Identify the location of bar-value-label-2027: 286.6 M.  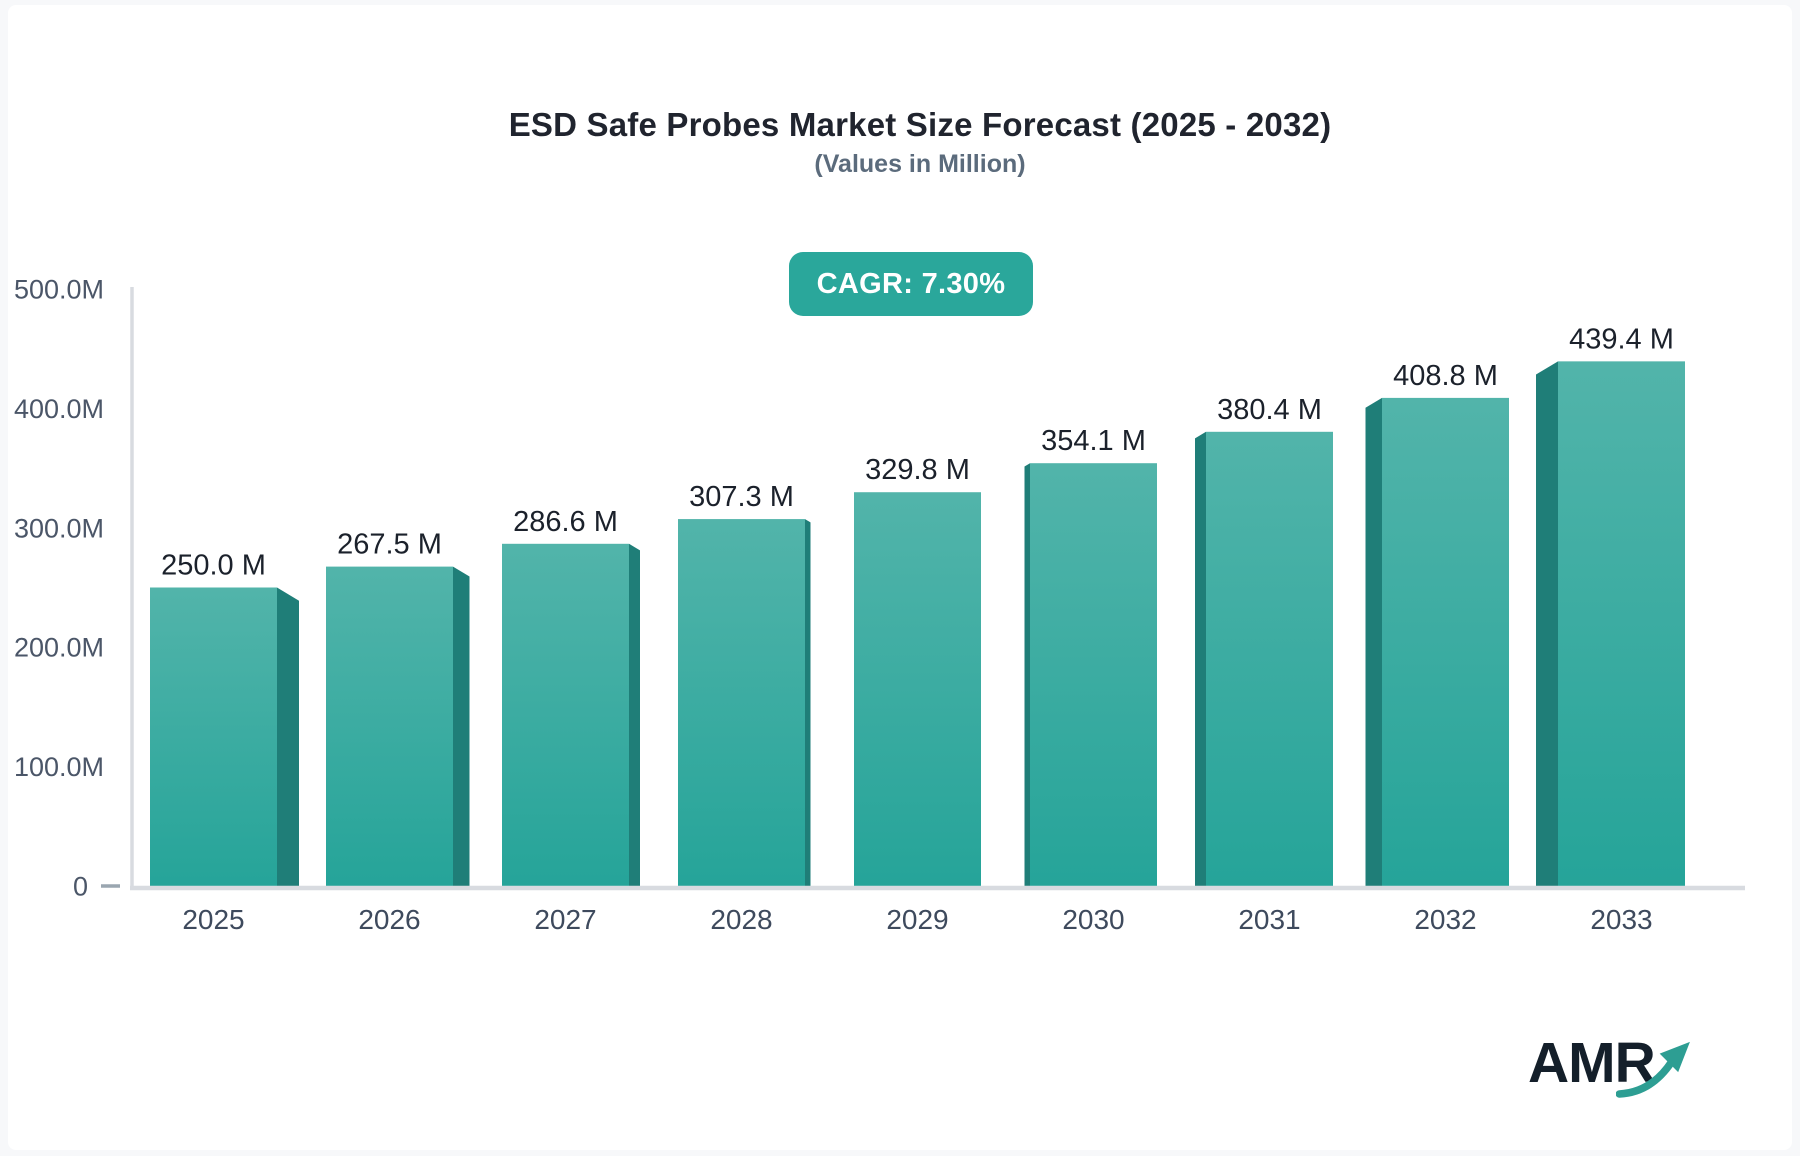
(565, 522).